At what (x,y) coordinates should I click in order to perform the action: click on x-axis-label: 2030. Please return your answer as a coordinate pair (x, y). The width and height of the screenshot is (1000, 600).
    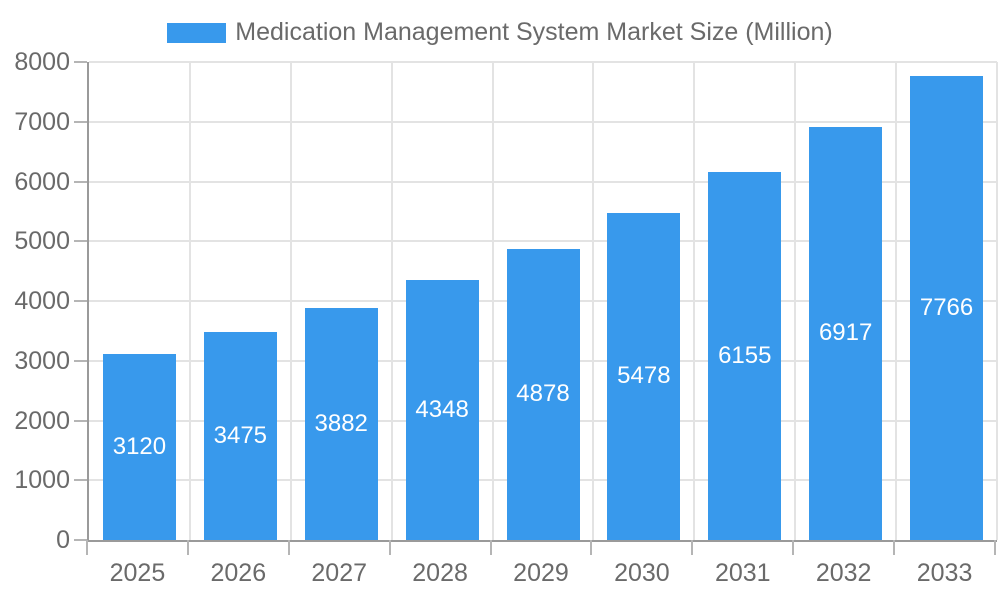
    Looking at the image, I should click on (642, 573).